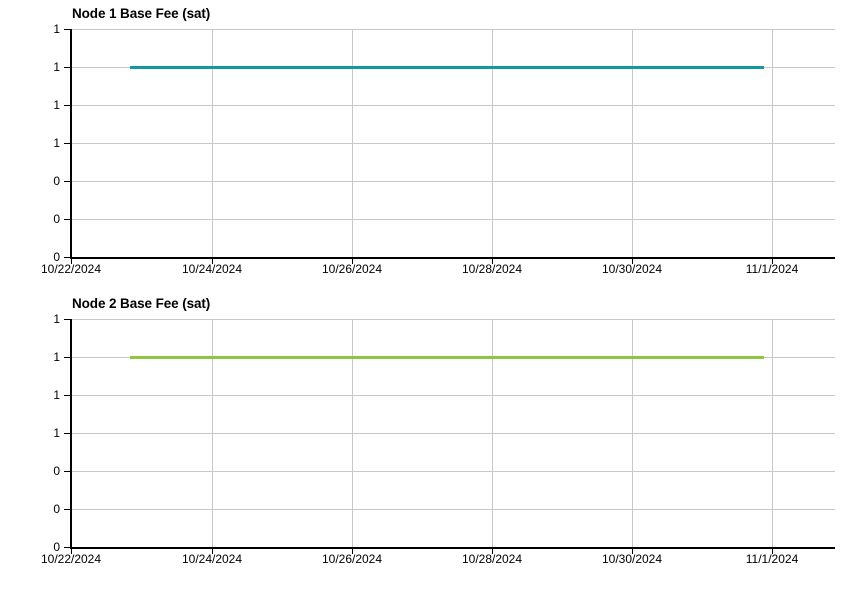 The image size is (860, 600). I want to click on chart-title: Node 1 Base Fee (sat), so click(141, 13).